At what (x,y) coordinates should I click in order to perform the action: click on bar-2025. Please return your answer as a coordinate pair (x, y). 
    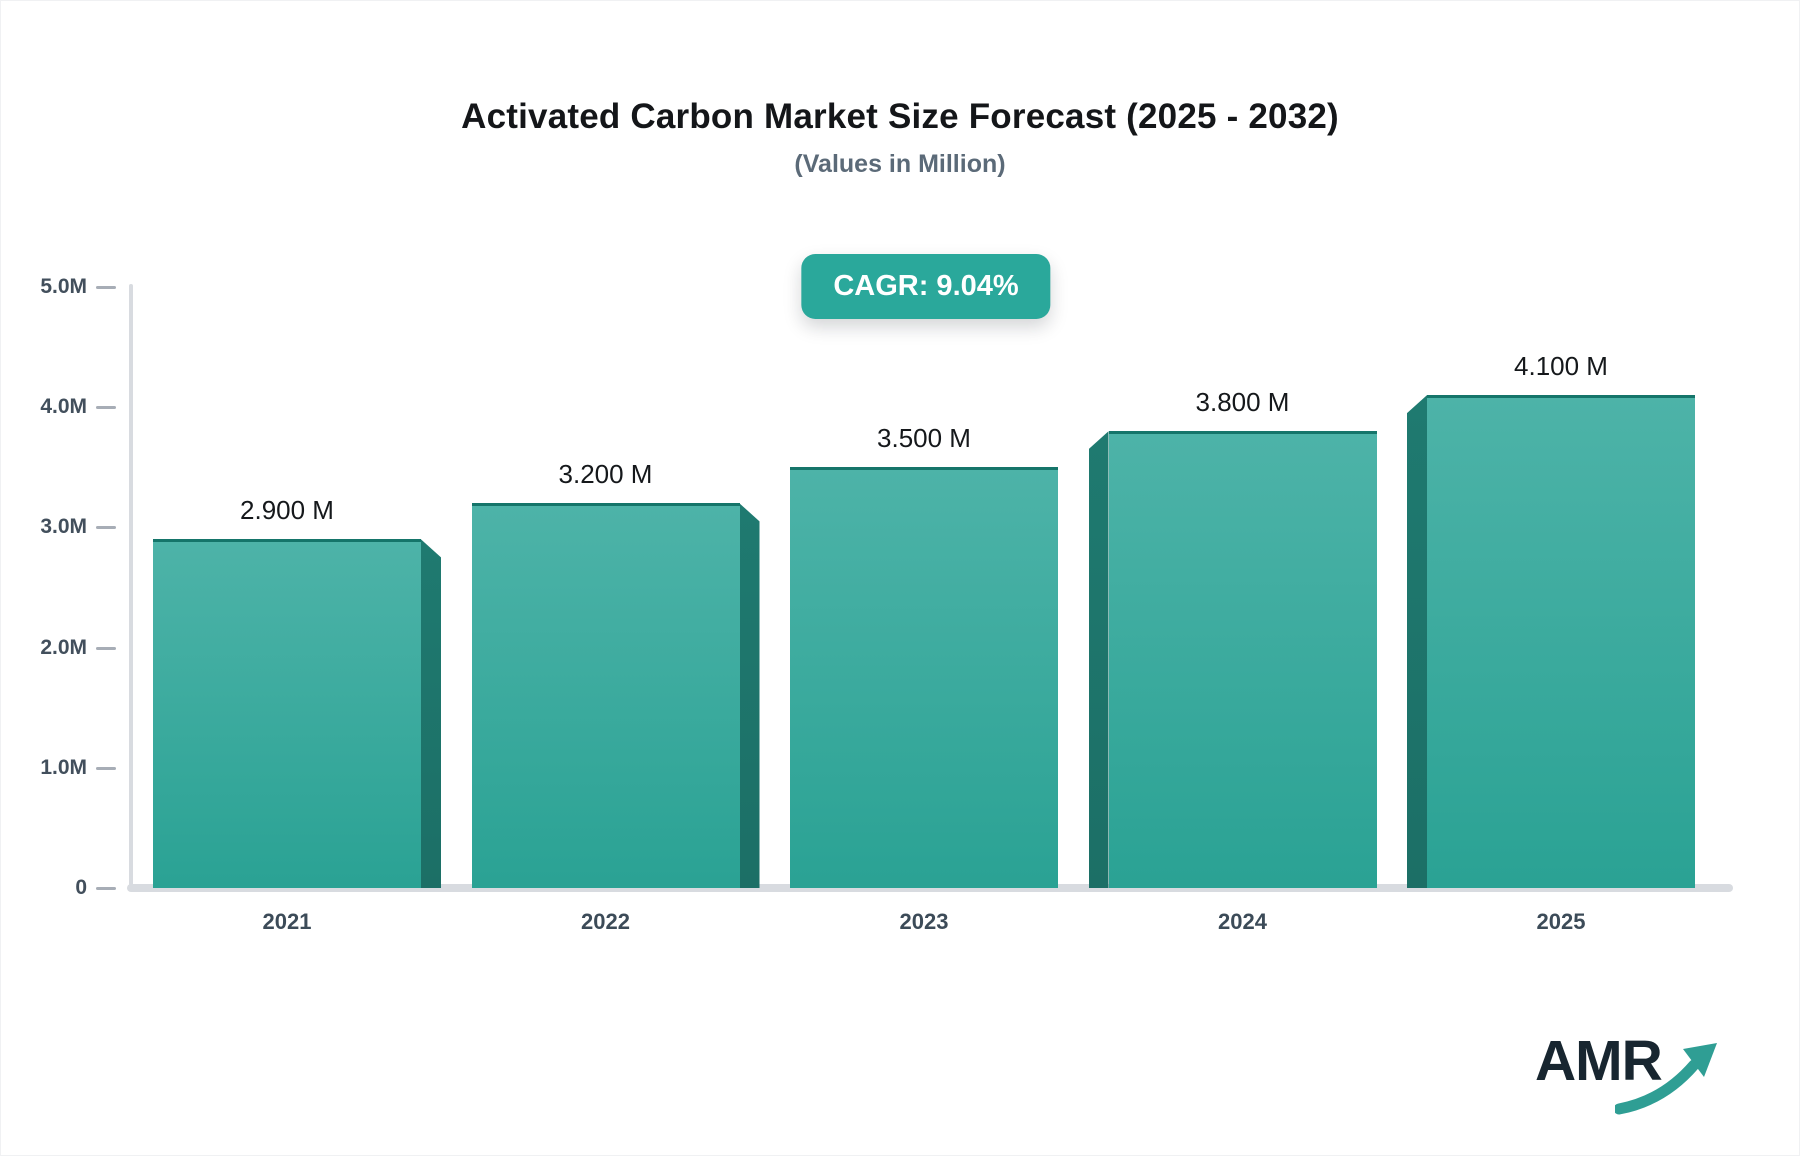
    Looking at the image, I should click on (1561, 641).